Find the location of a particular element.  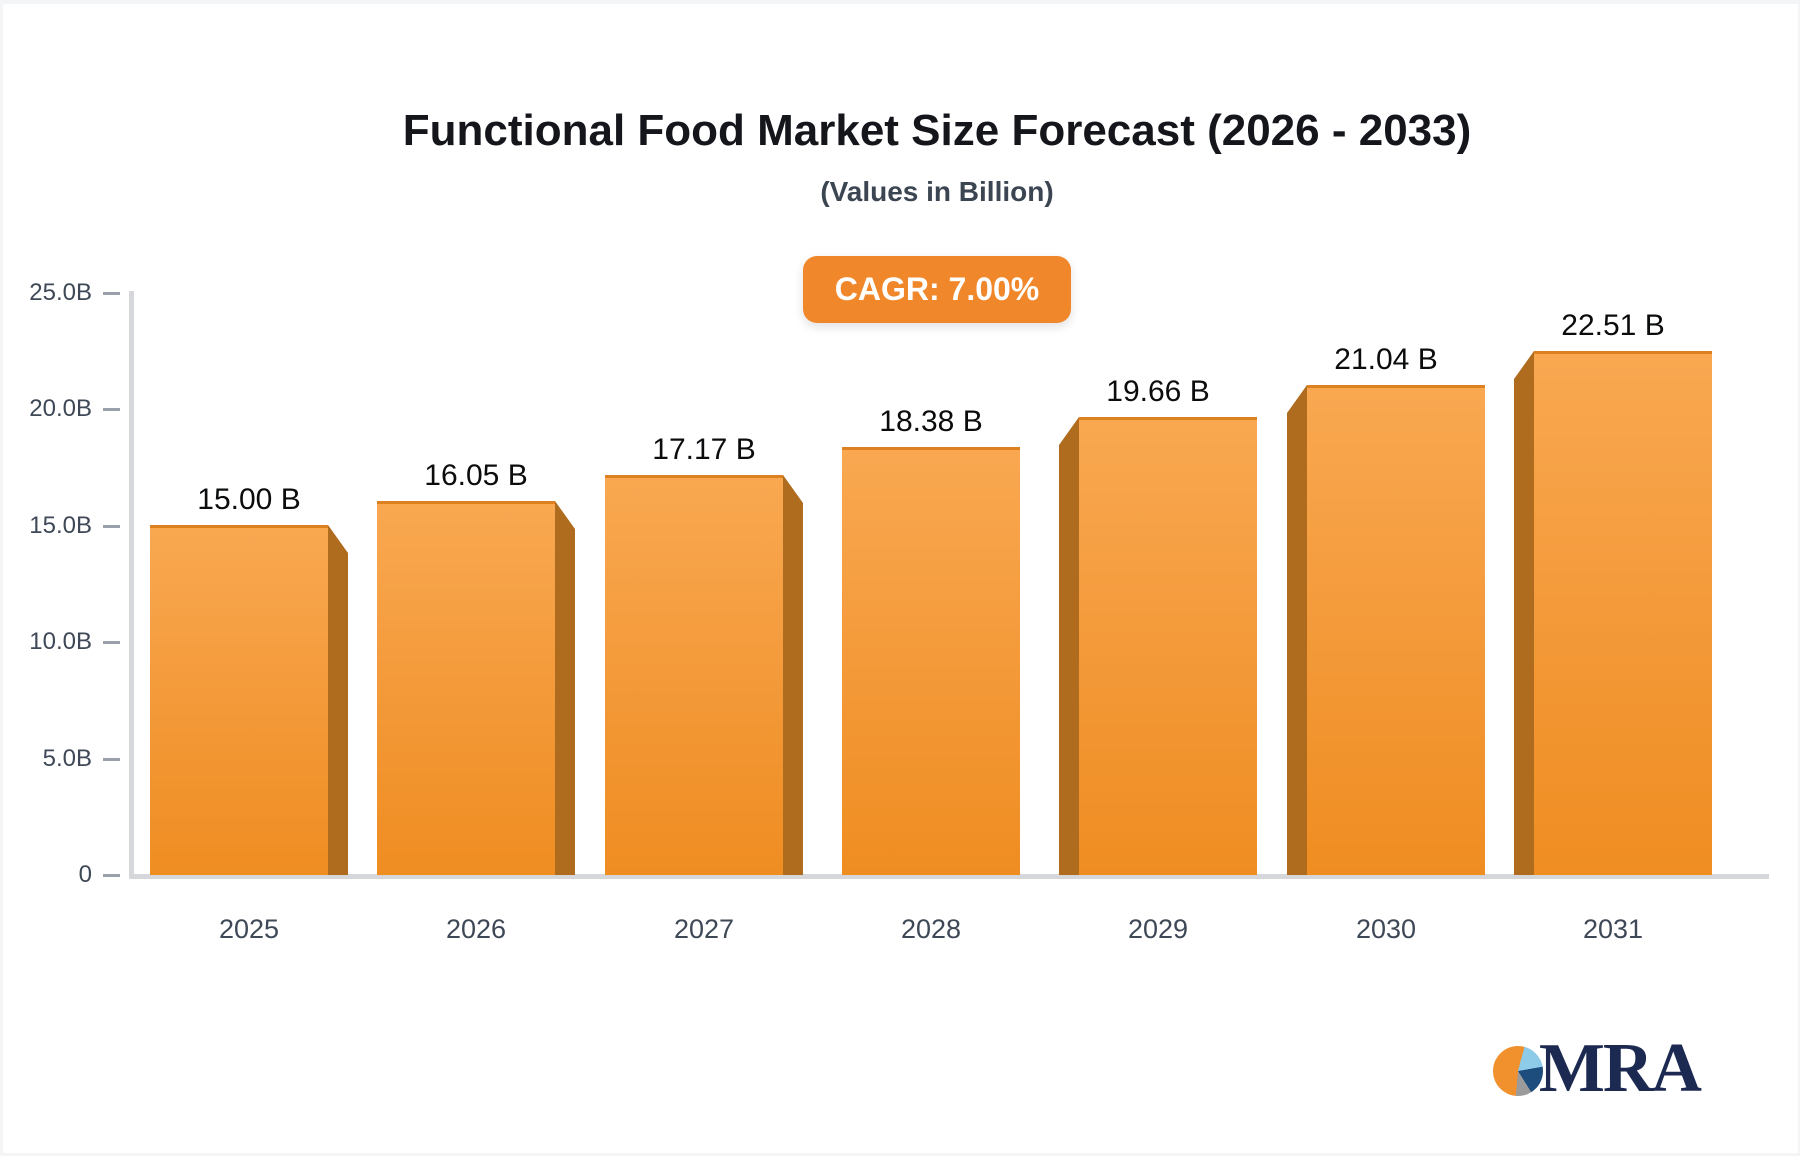

y-tick-label: 5.0B is located at coordinates (67, 758).